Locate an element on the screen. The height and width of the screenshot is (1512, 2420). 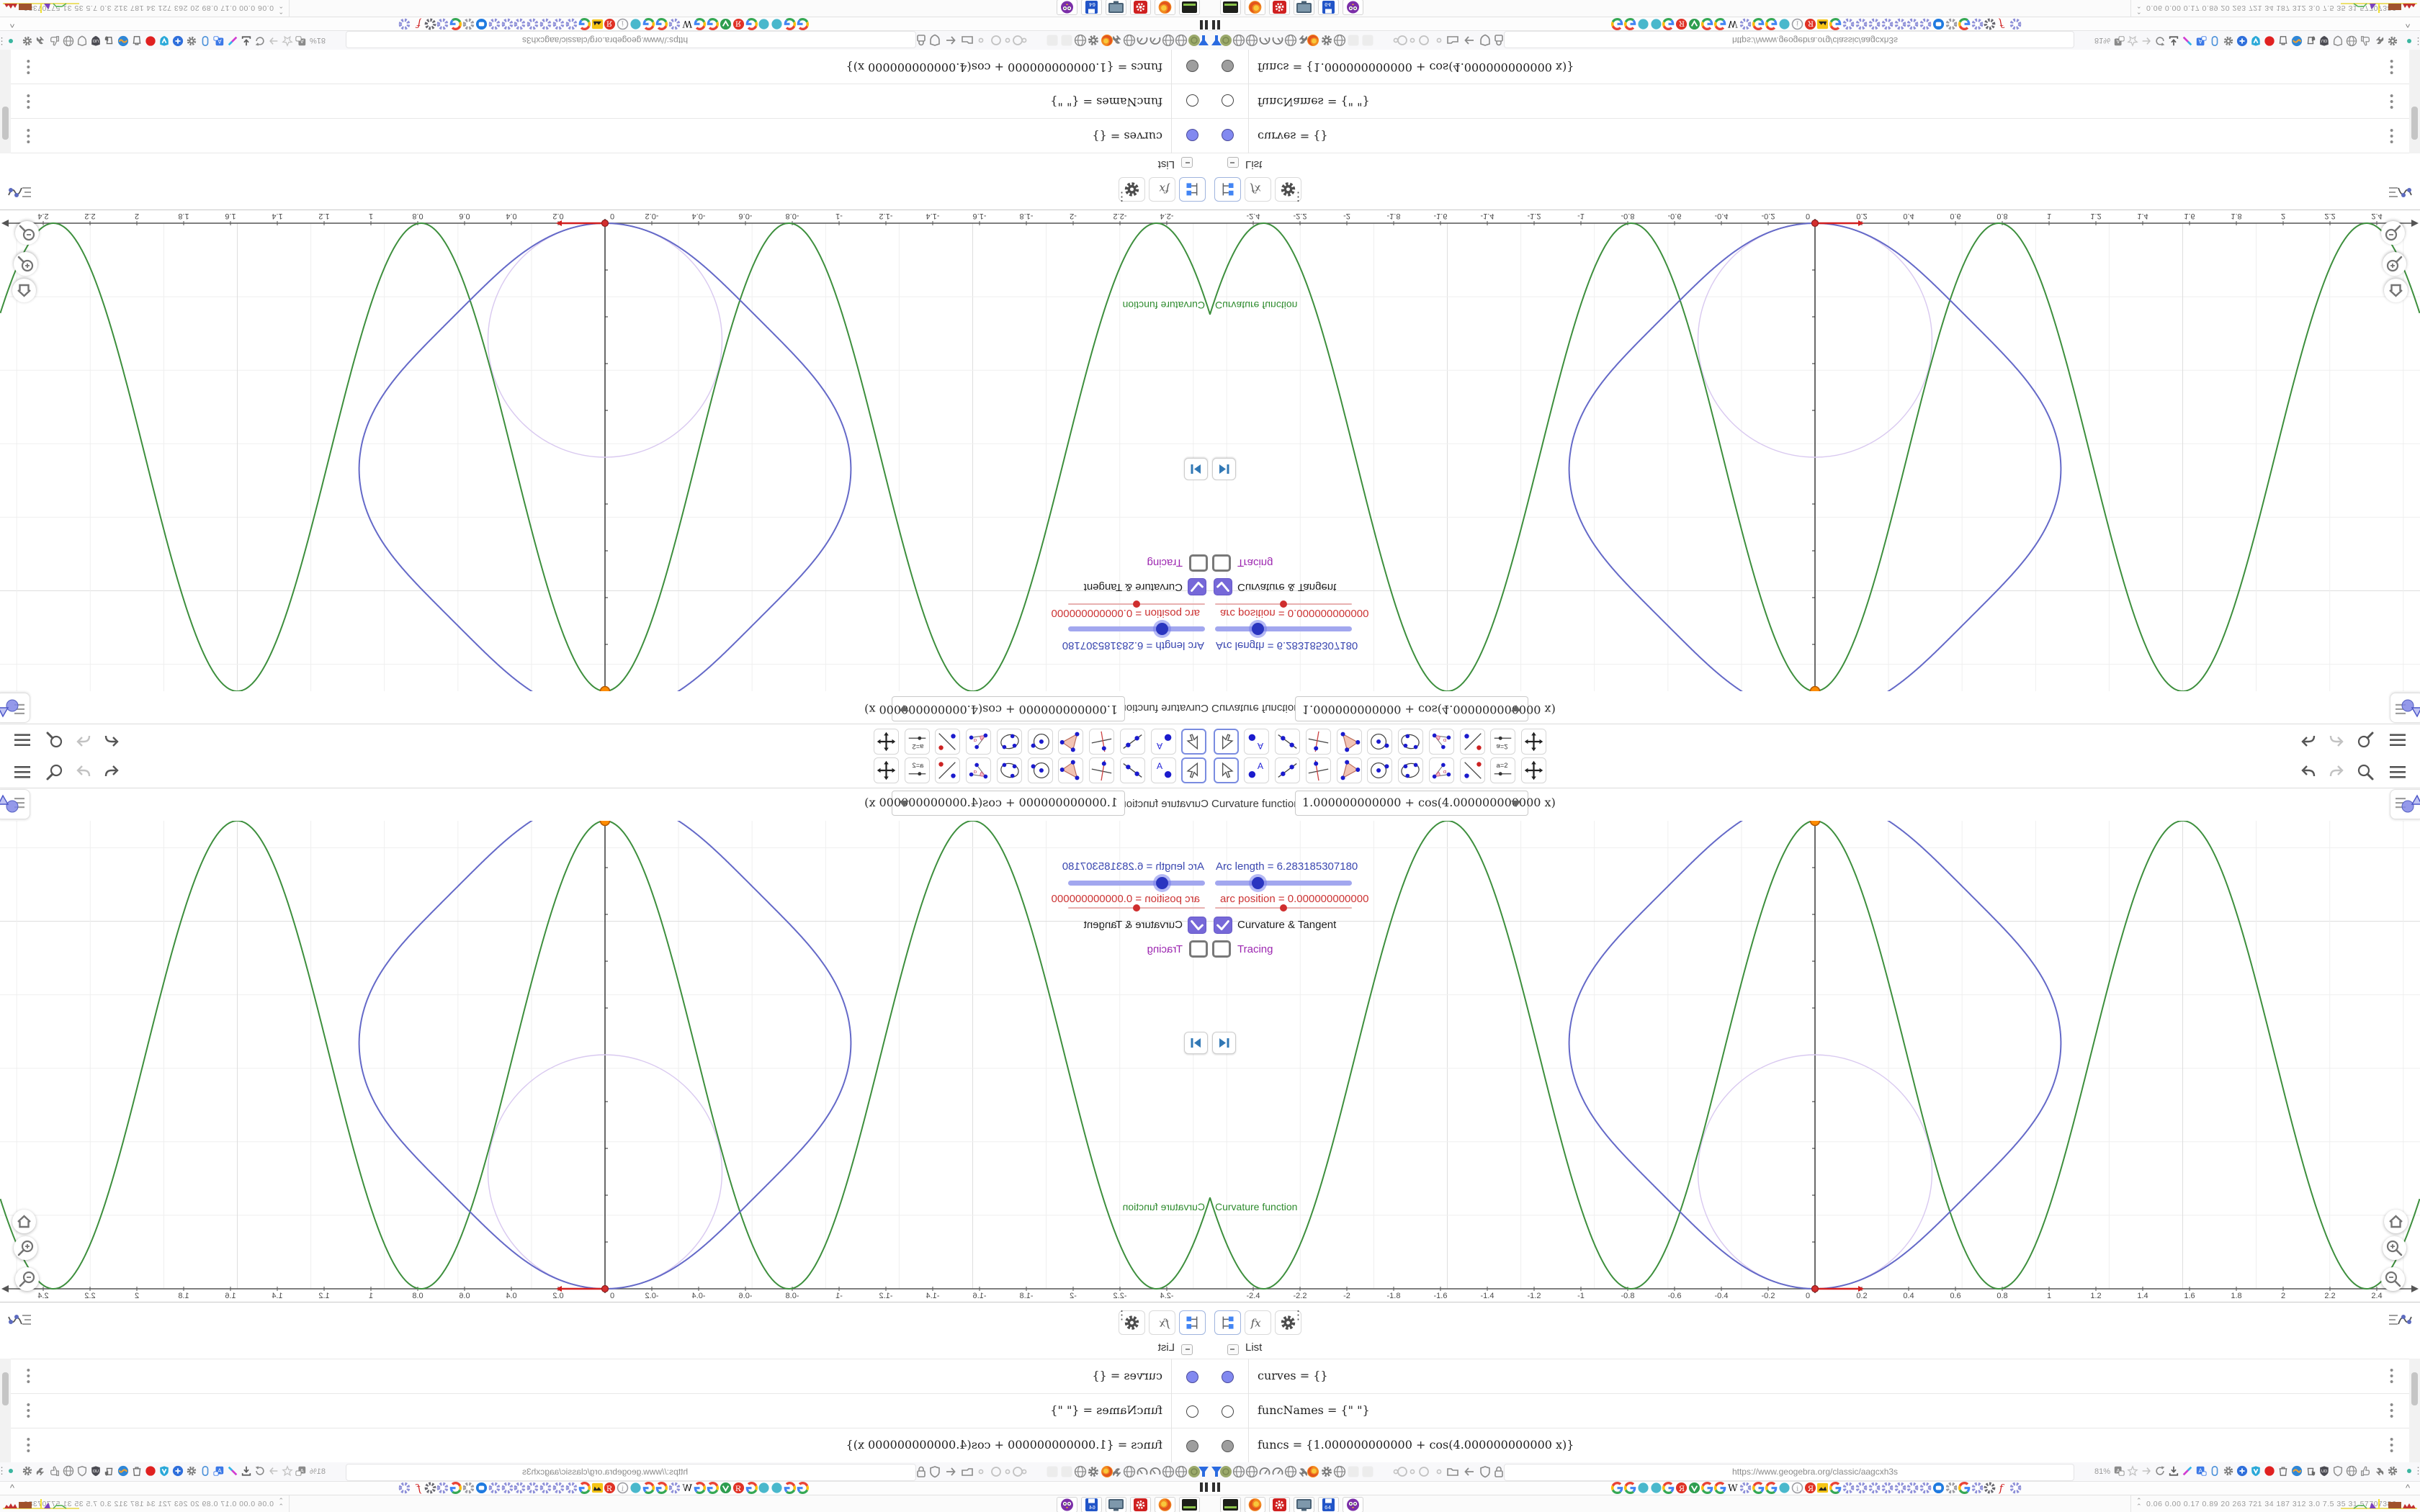
marker-icon is located at coordinates (2187, 1471).